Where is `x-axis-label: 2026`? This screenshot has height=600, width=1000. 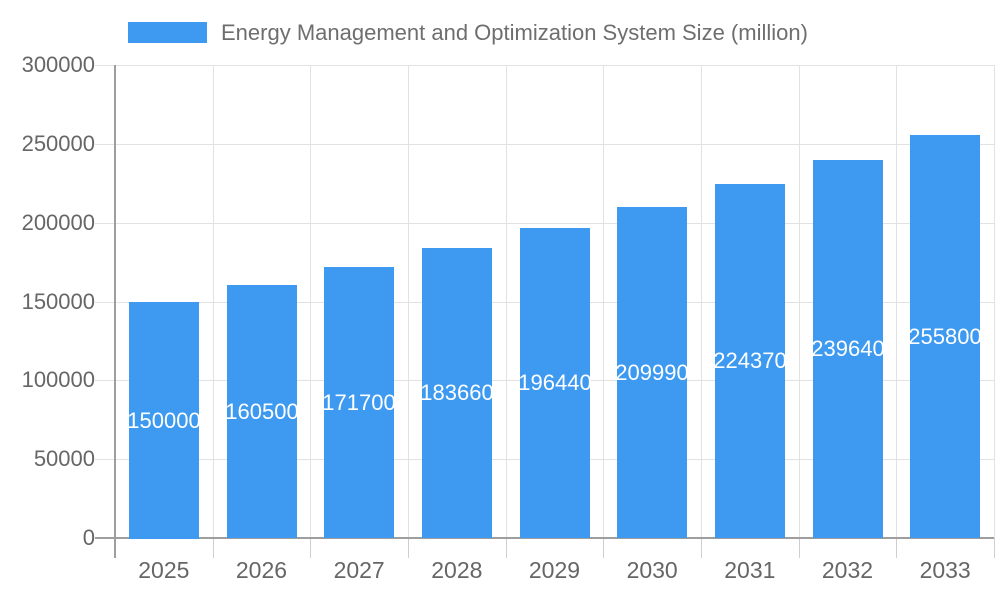 x-axis-label: 2026 is located at coordinates (261, 570).